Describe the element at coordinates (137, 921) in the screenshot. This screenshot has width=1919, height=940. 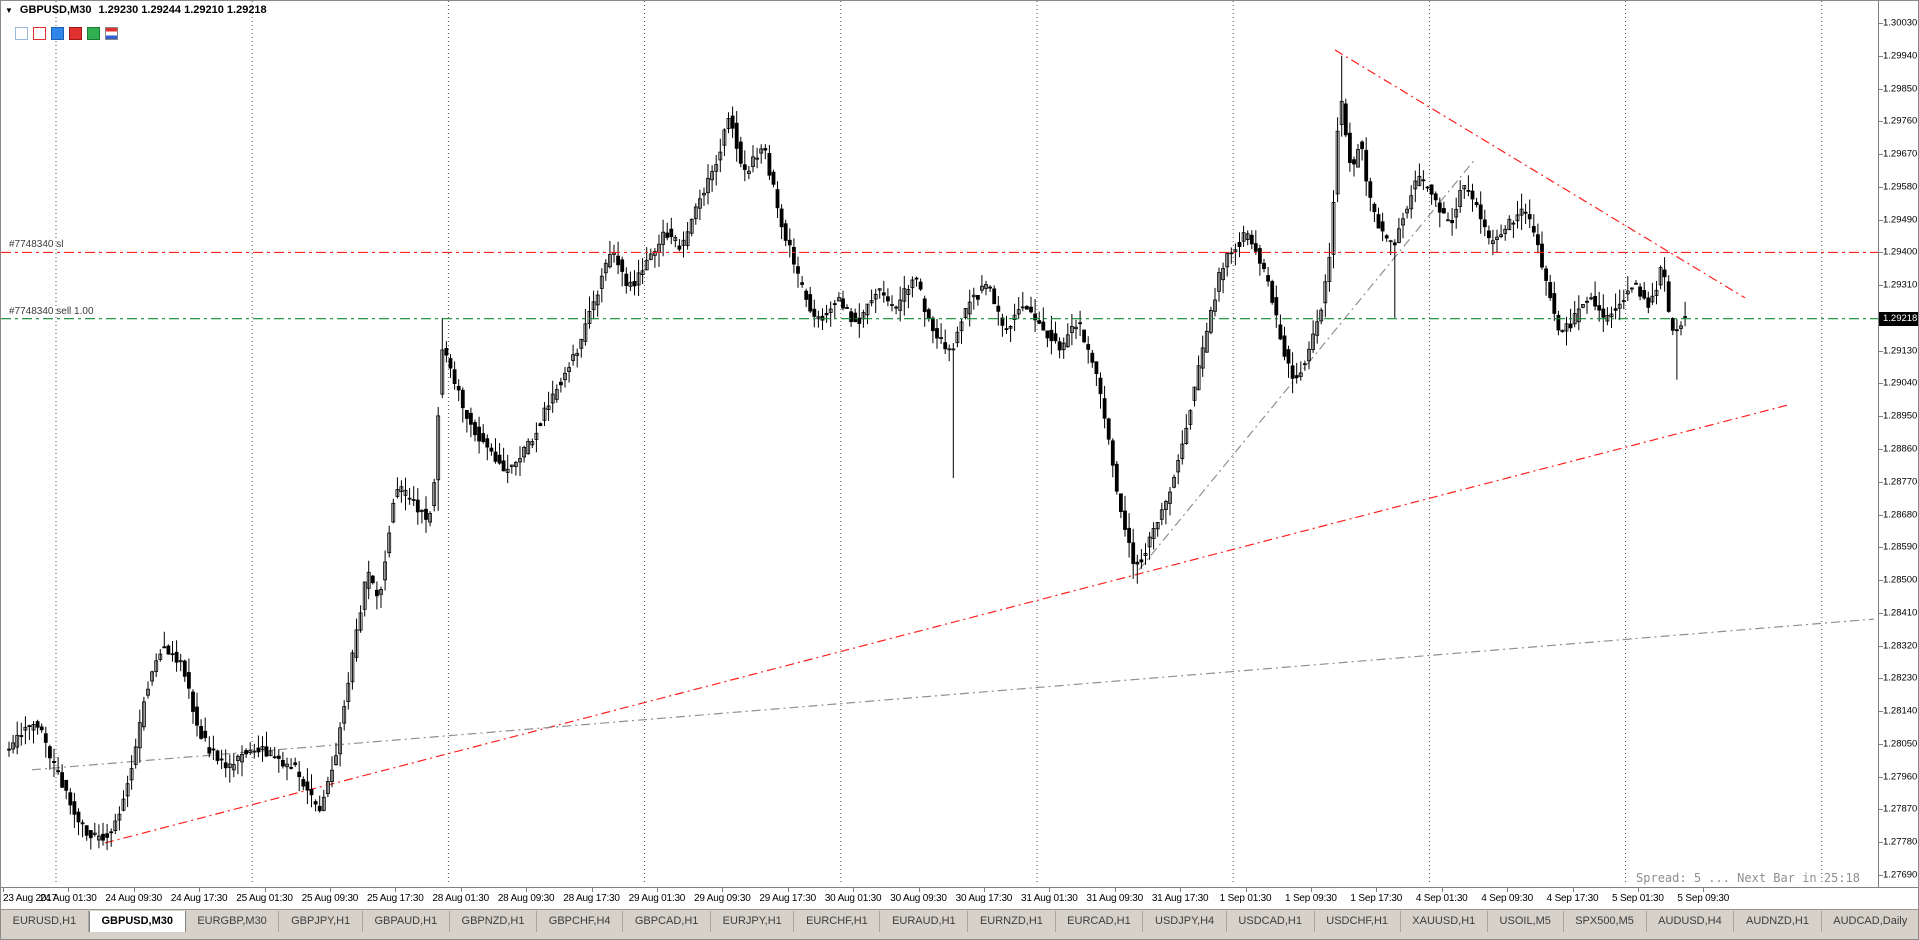
I see `tab-gbpusd-m30: GBPUSD,M30` at that location.